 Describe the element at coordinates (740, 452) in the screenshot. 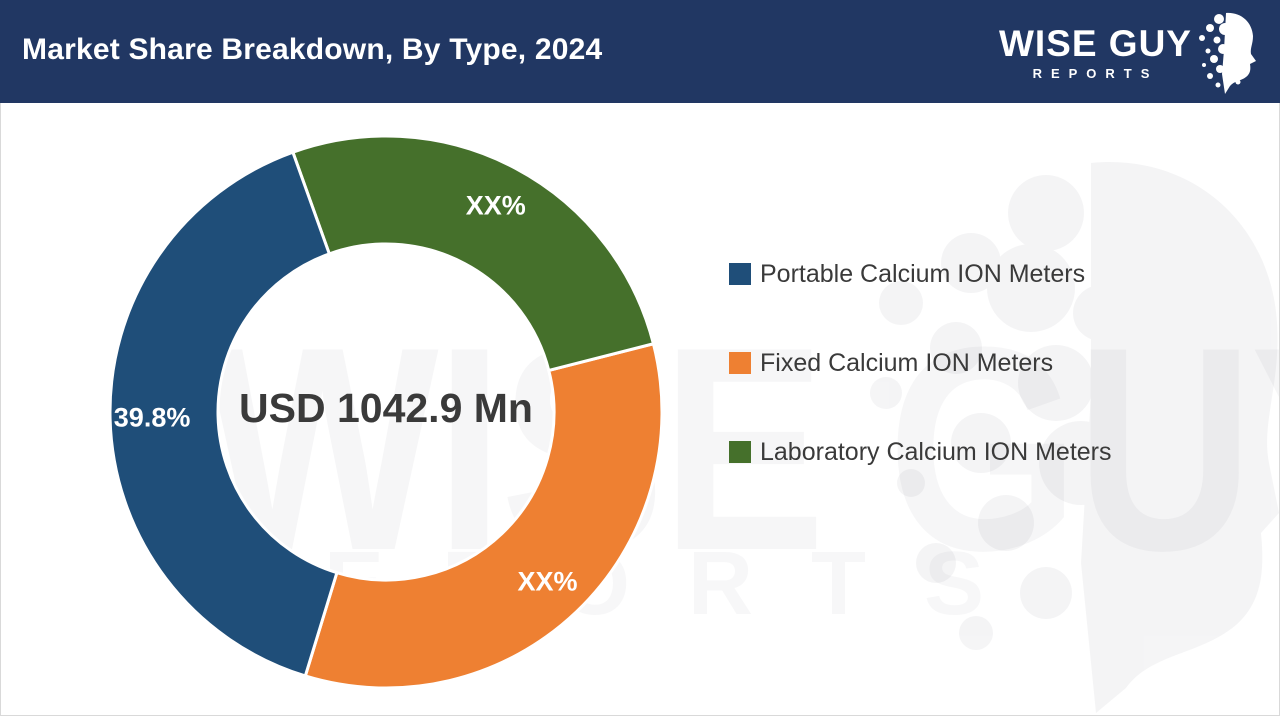

I see `legend-swatch-laboratory` at that location.